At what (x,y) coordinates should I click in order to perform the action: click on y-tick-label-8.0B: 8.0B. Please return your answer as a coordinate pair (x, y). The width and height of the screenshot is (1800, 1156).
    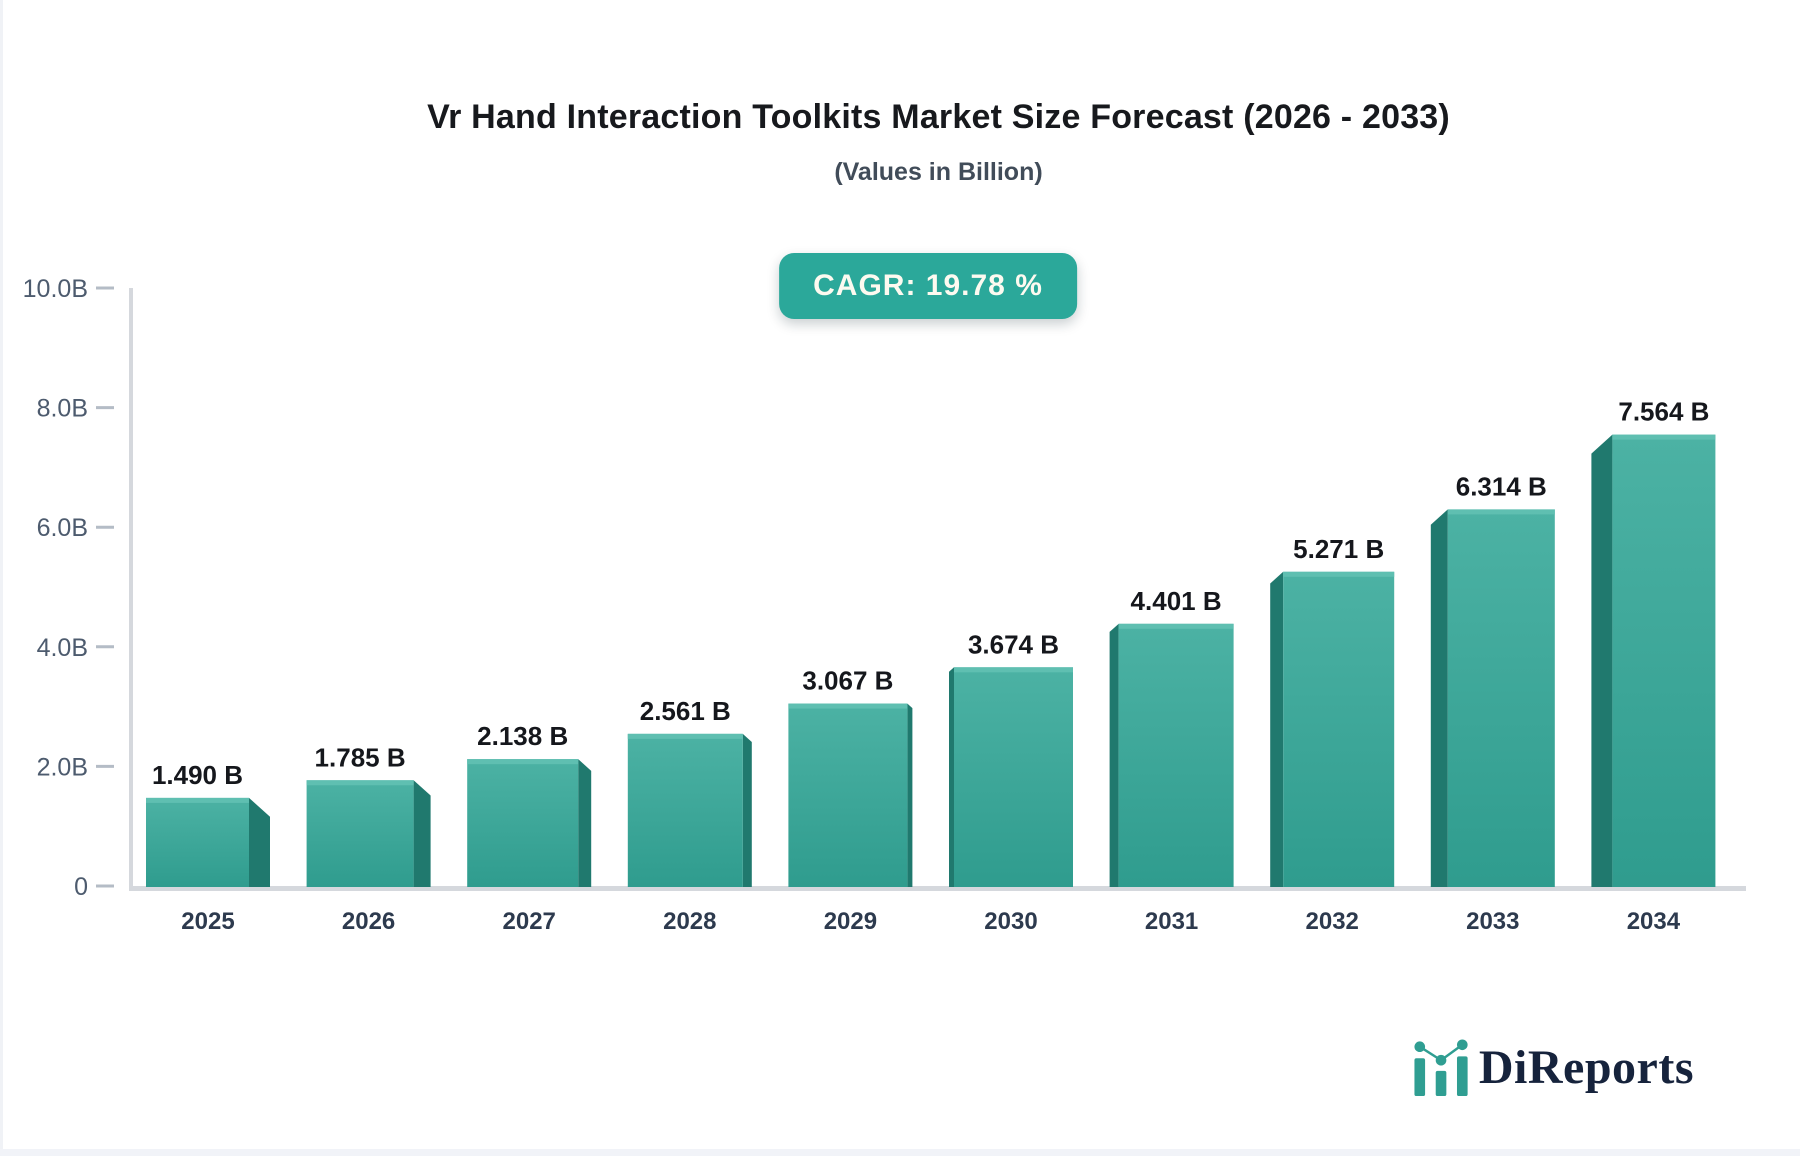
    Looking at the image, I should click on (62, 409).